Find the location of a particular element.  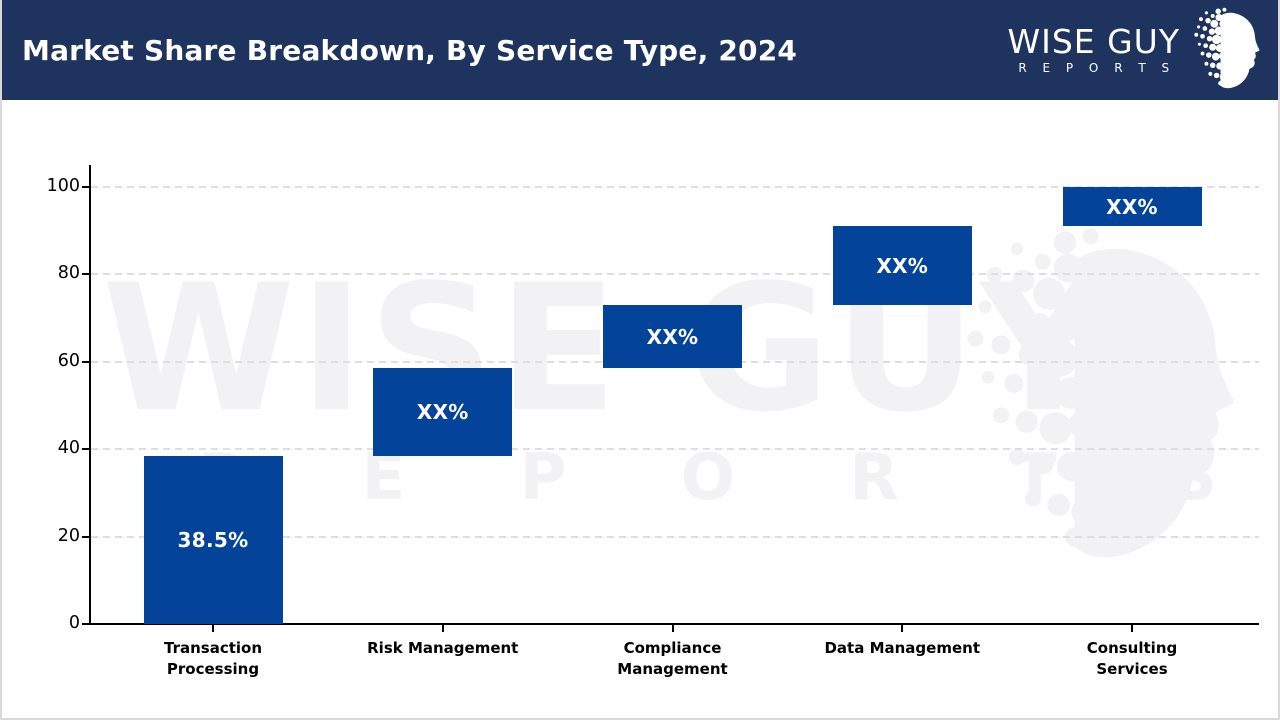

y-tick-label-40: 40 is located at coordinates (68, 448).